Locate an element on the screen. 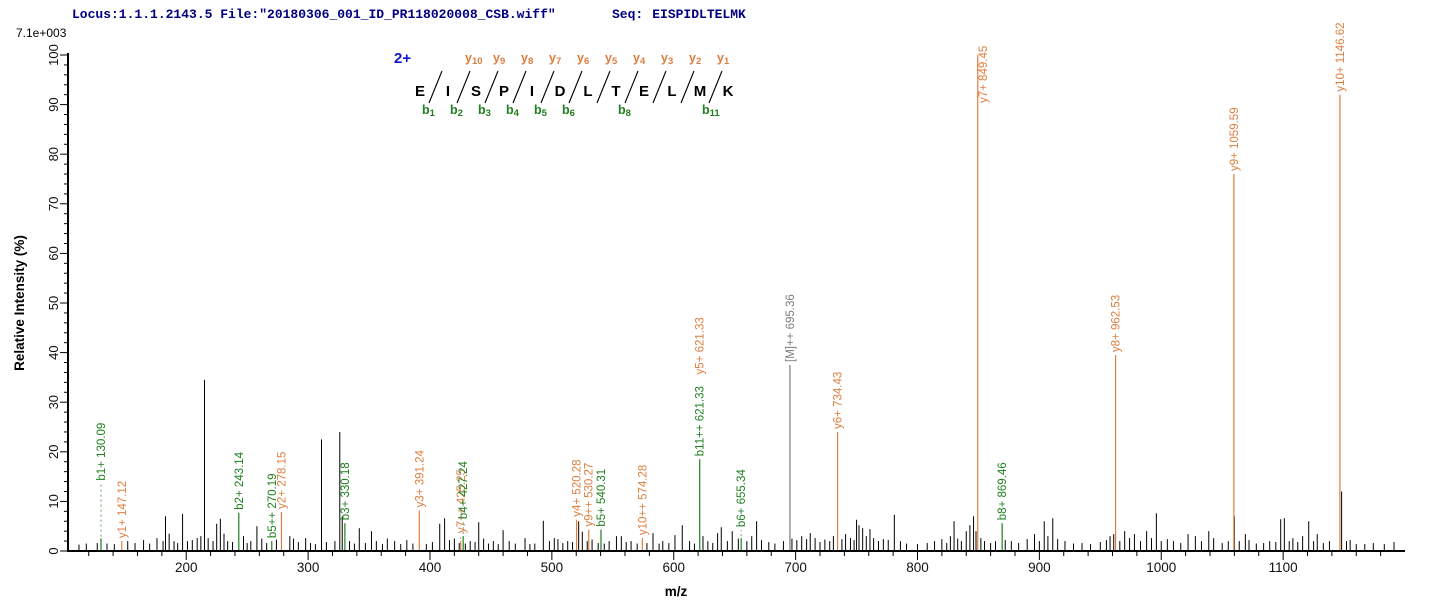  residue-L-6: L is located at coordinates (587, 91).